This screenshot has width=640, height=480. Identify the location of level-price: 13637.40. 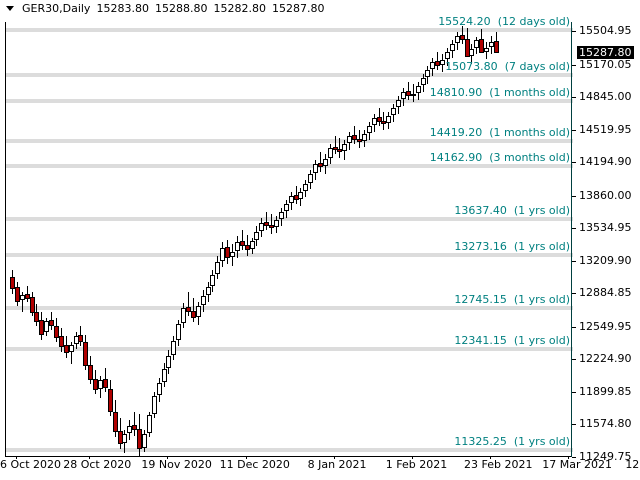
(480, 210).